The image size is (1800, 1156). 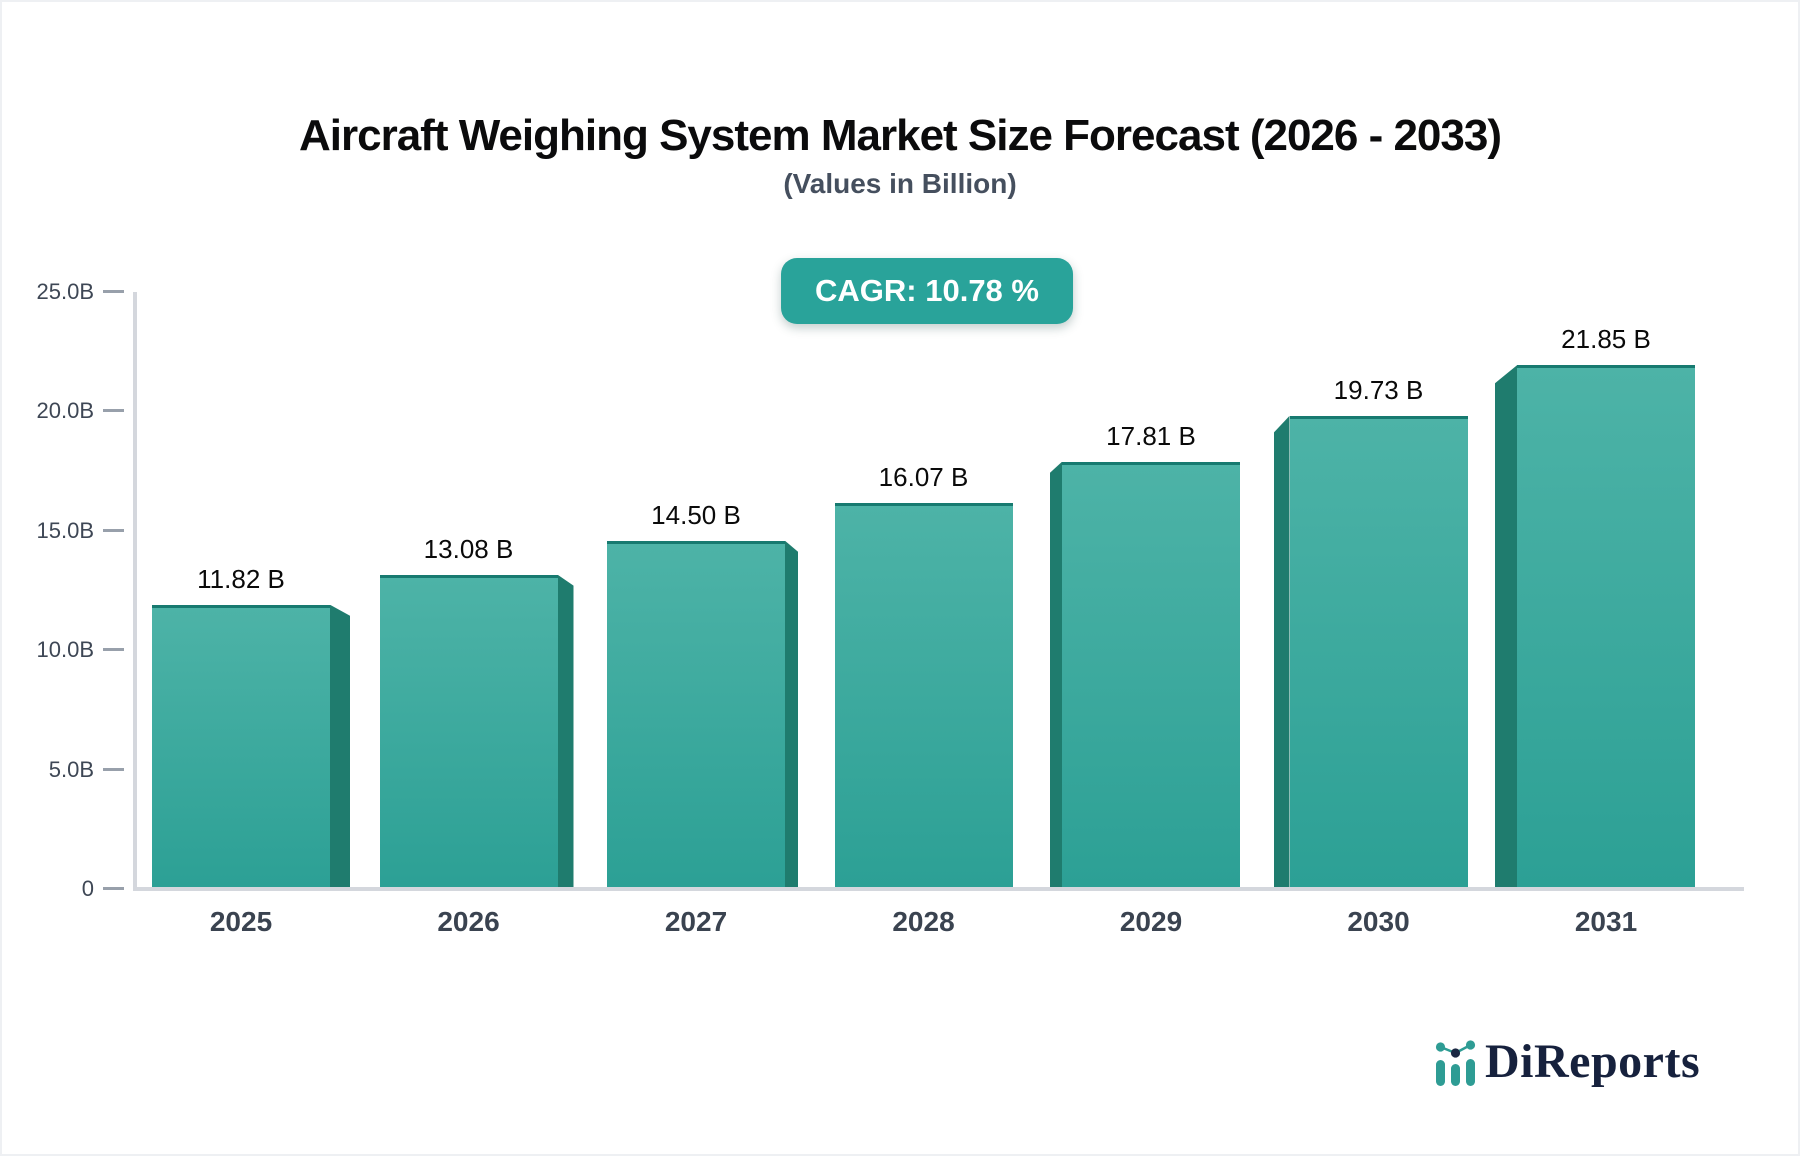 I want to click on y-axis-tick-label: 15.0B, so click(x=65, y=530).